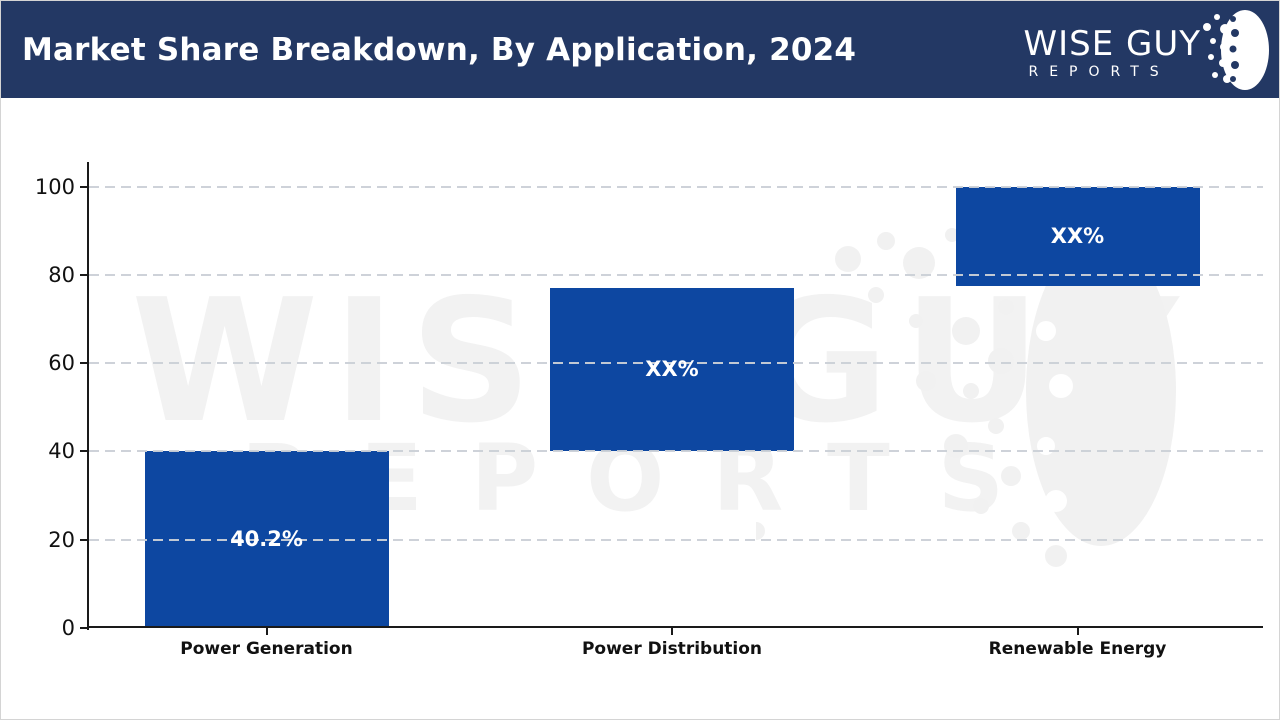 This screenshot has height=720, width=1280. I want to click on brand-face-icon, so click(1236, 50).